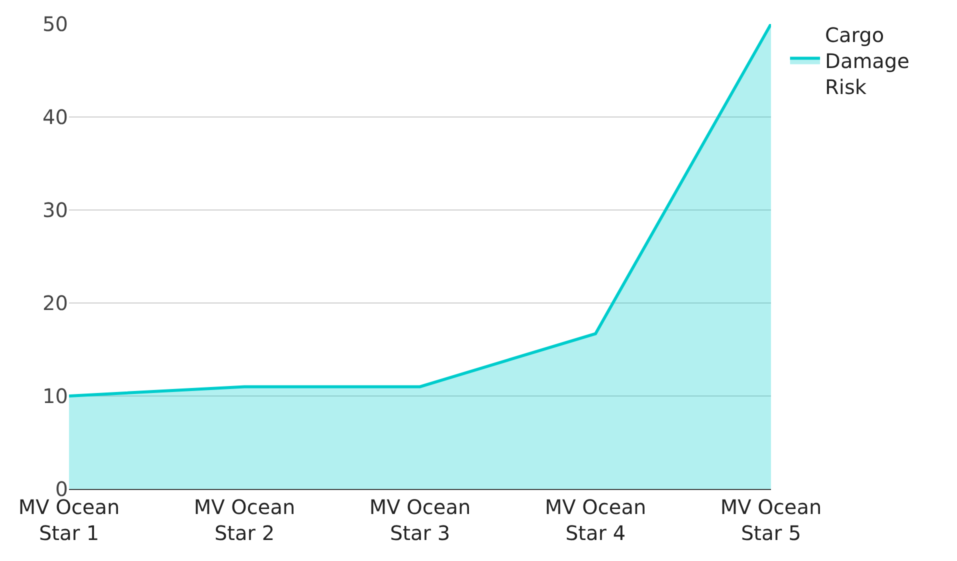  What do you see at coordinates (420, 520) in the screenshot?
I see `x-tick-label: MV Ocean Star 3` at bounding box center [420, 520].